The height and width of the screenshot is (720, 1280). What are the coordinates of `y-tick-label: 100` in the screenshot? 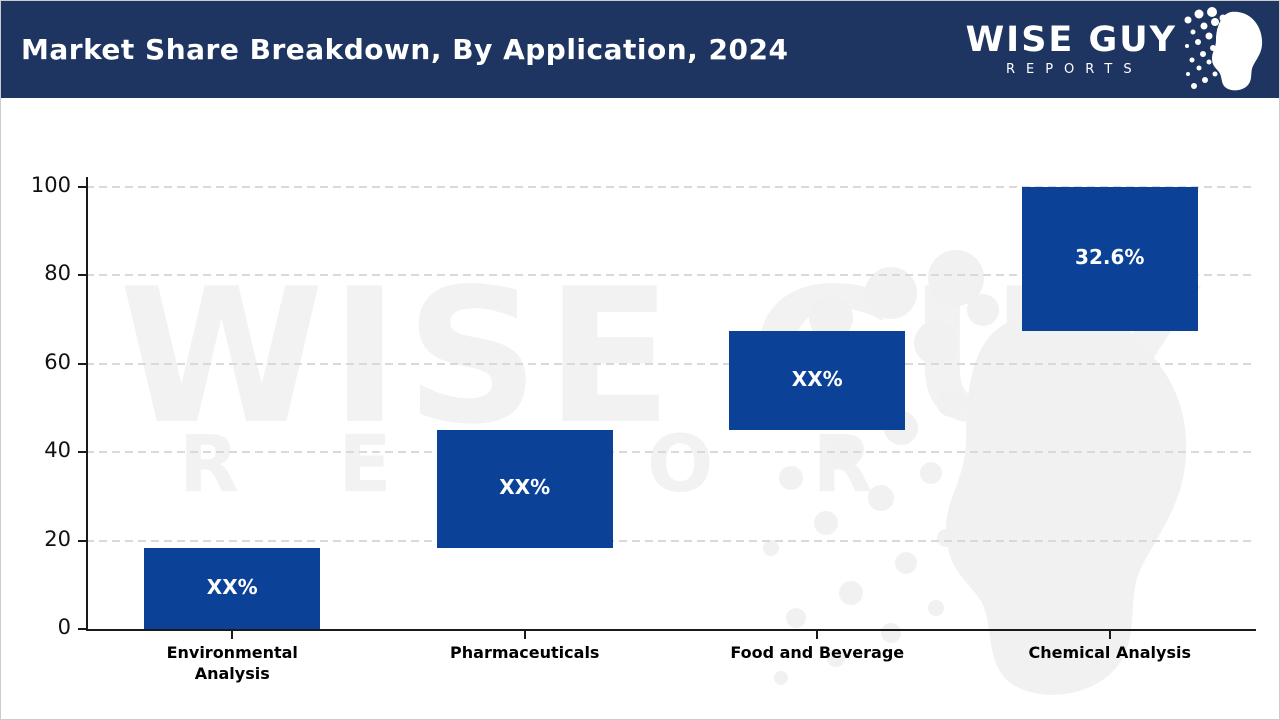 It's located at (50, 185).